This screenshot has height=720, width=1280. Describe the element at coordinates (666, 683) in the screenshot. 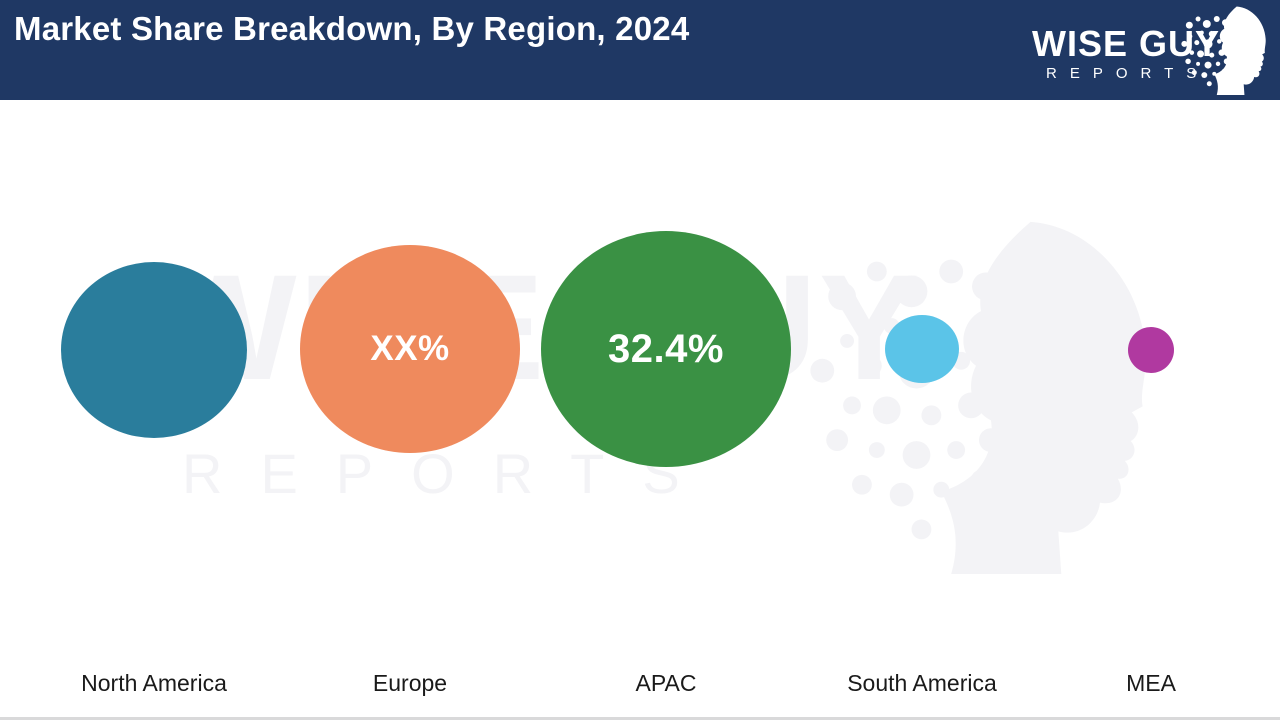

I see `category-label-apac: APAC` at that location.